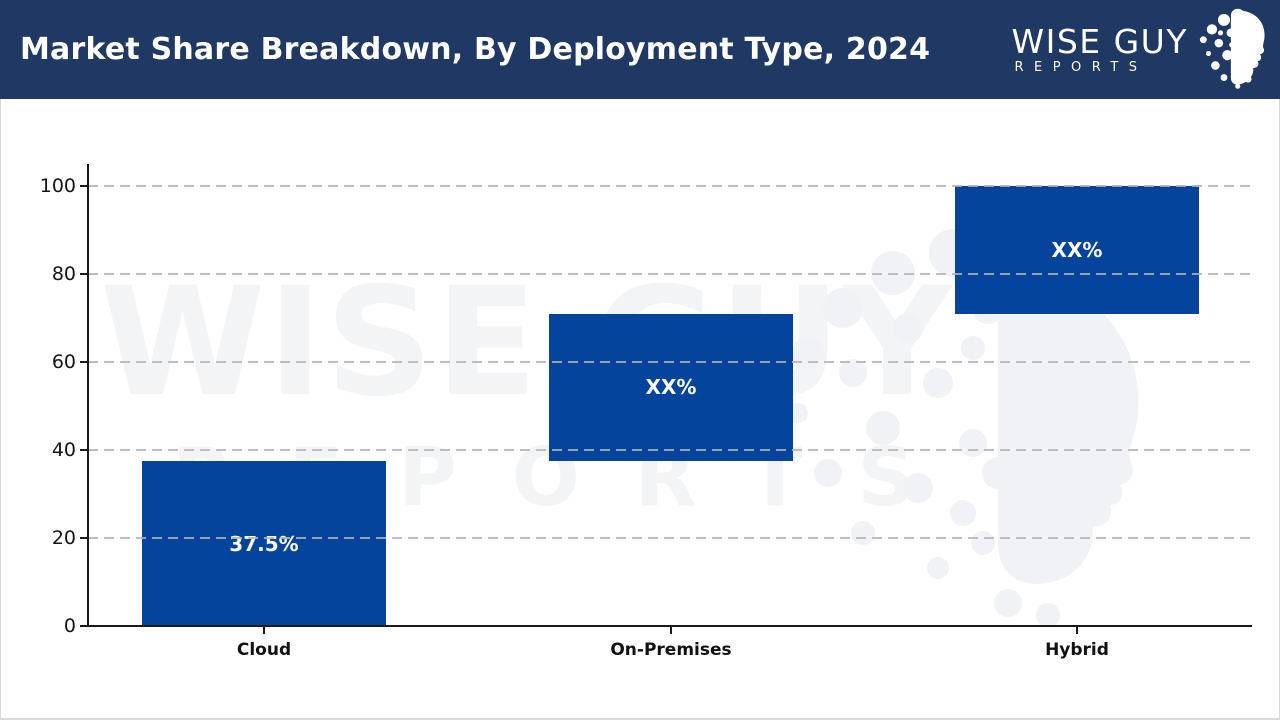  Describe the element at coordinates (57, 186) in the screenshot. I see `y-tick-label-100: 100` at that location.